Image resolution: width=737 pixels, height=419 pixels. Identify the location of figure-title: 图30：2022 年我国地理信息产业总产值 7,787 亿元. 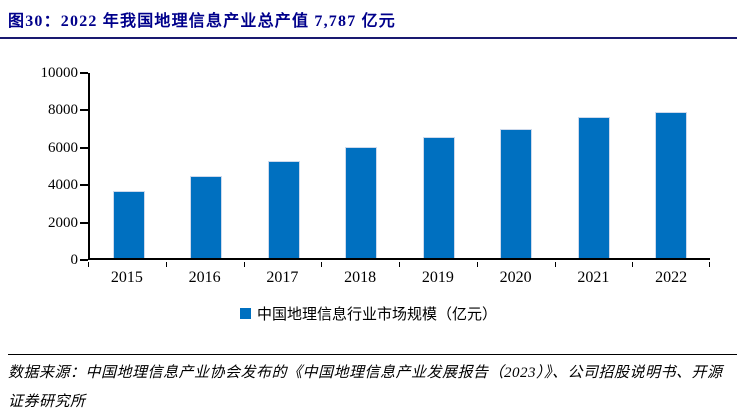
(202, 21).